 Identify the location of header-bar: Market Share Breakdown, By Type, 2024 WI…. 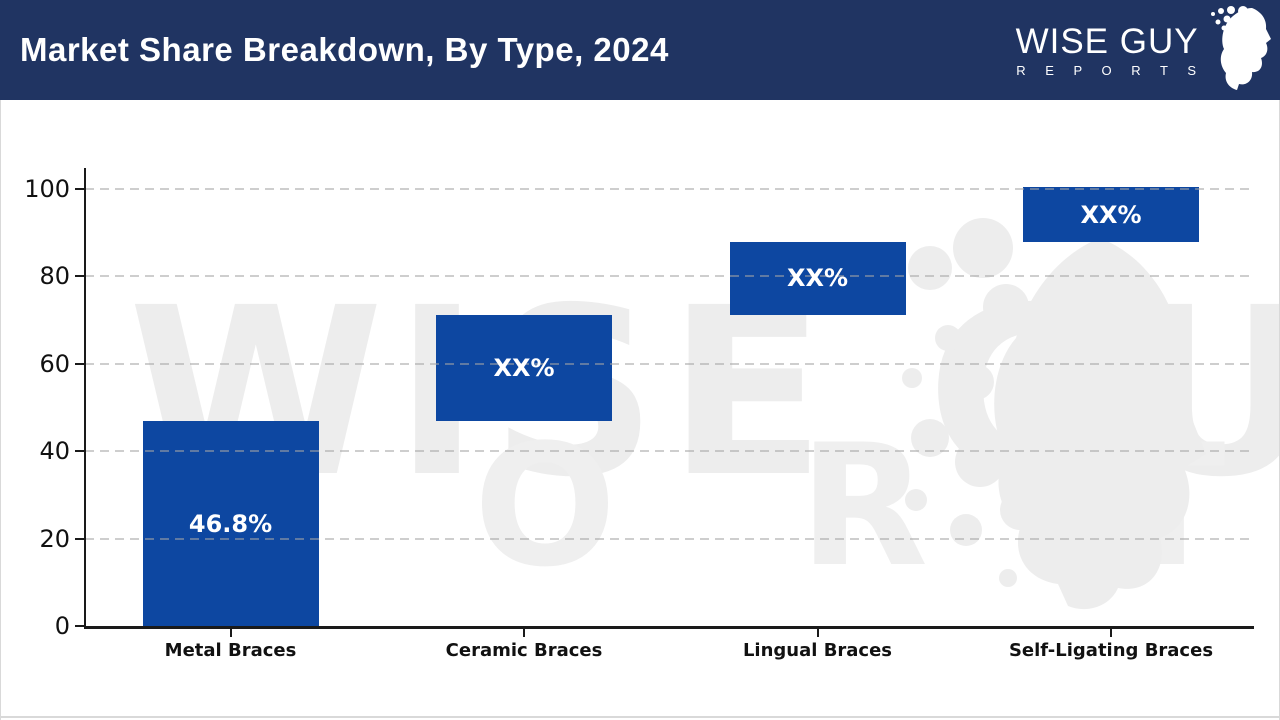
(640, 50).